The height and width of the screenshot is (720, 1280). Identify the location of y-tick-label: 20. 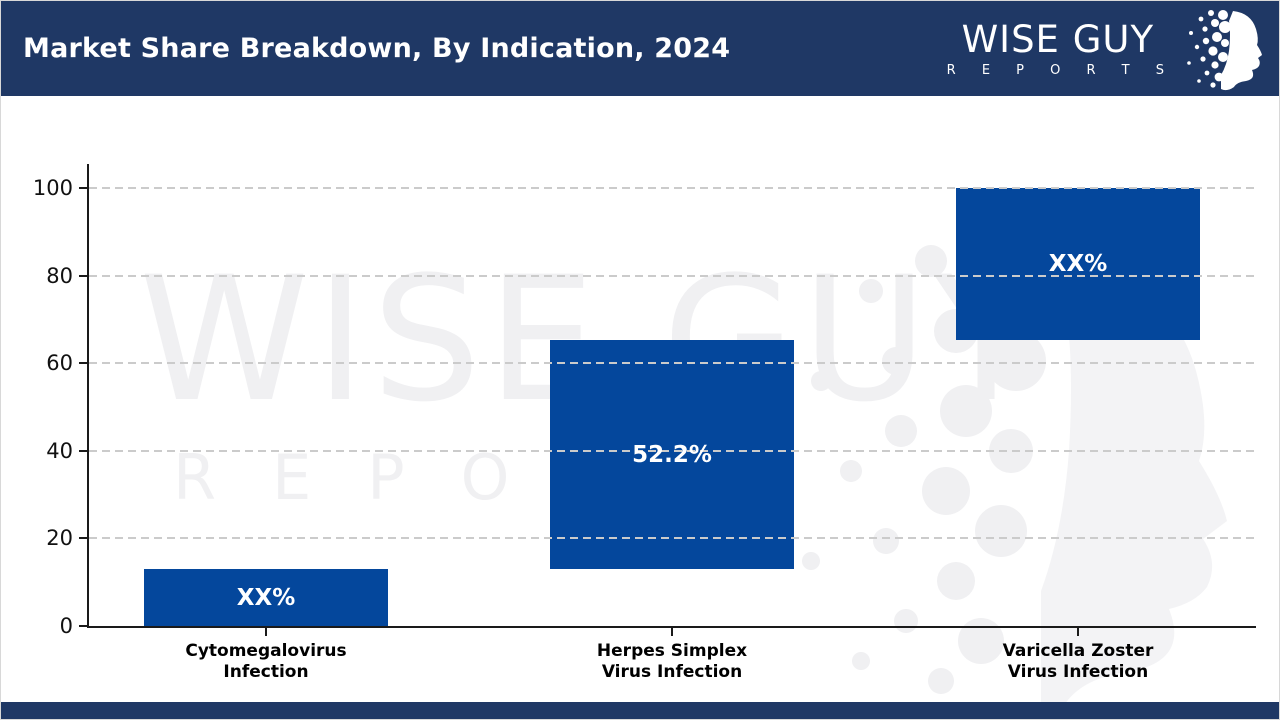
(59, 538).